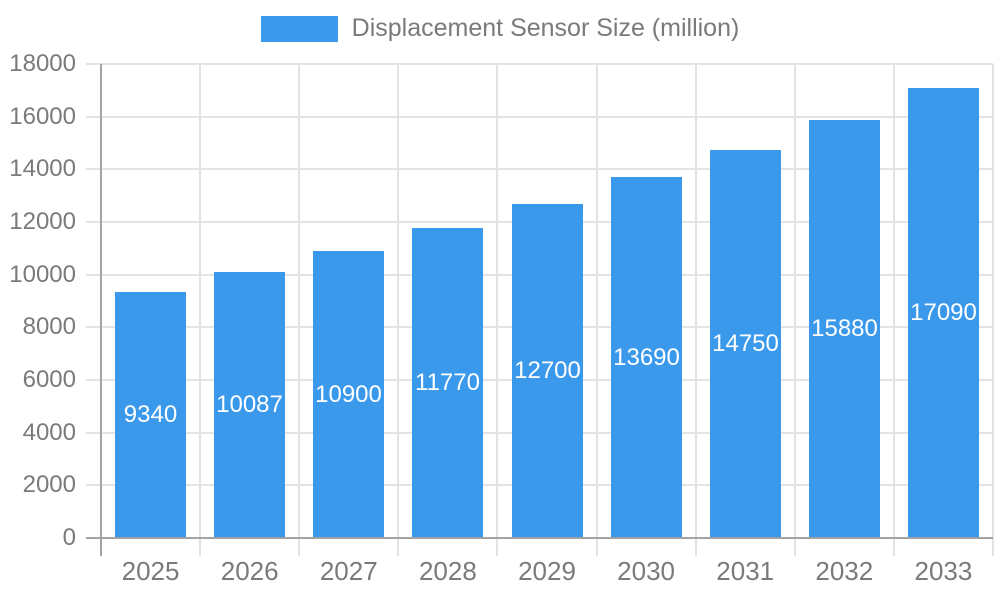 This screenshot has height=600, width=1000. I want to click on bar-2032: 15880, so click(844, 329).